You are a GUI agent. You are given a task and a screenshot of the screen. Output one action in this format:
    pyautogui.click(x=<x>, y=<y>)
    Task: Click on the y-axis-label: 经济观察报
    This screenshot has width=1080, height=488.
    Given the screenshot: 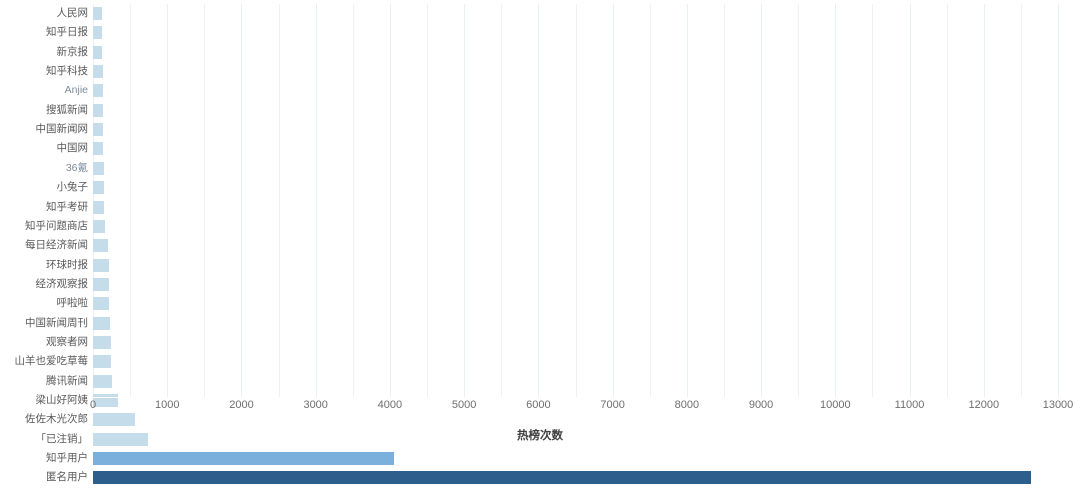 What is the action you would take?
    pyautogui.click(x=62, y=284)
    